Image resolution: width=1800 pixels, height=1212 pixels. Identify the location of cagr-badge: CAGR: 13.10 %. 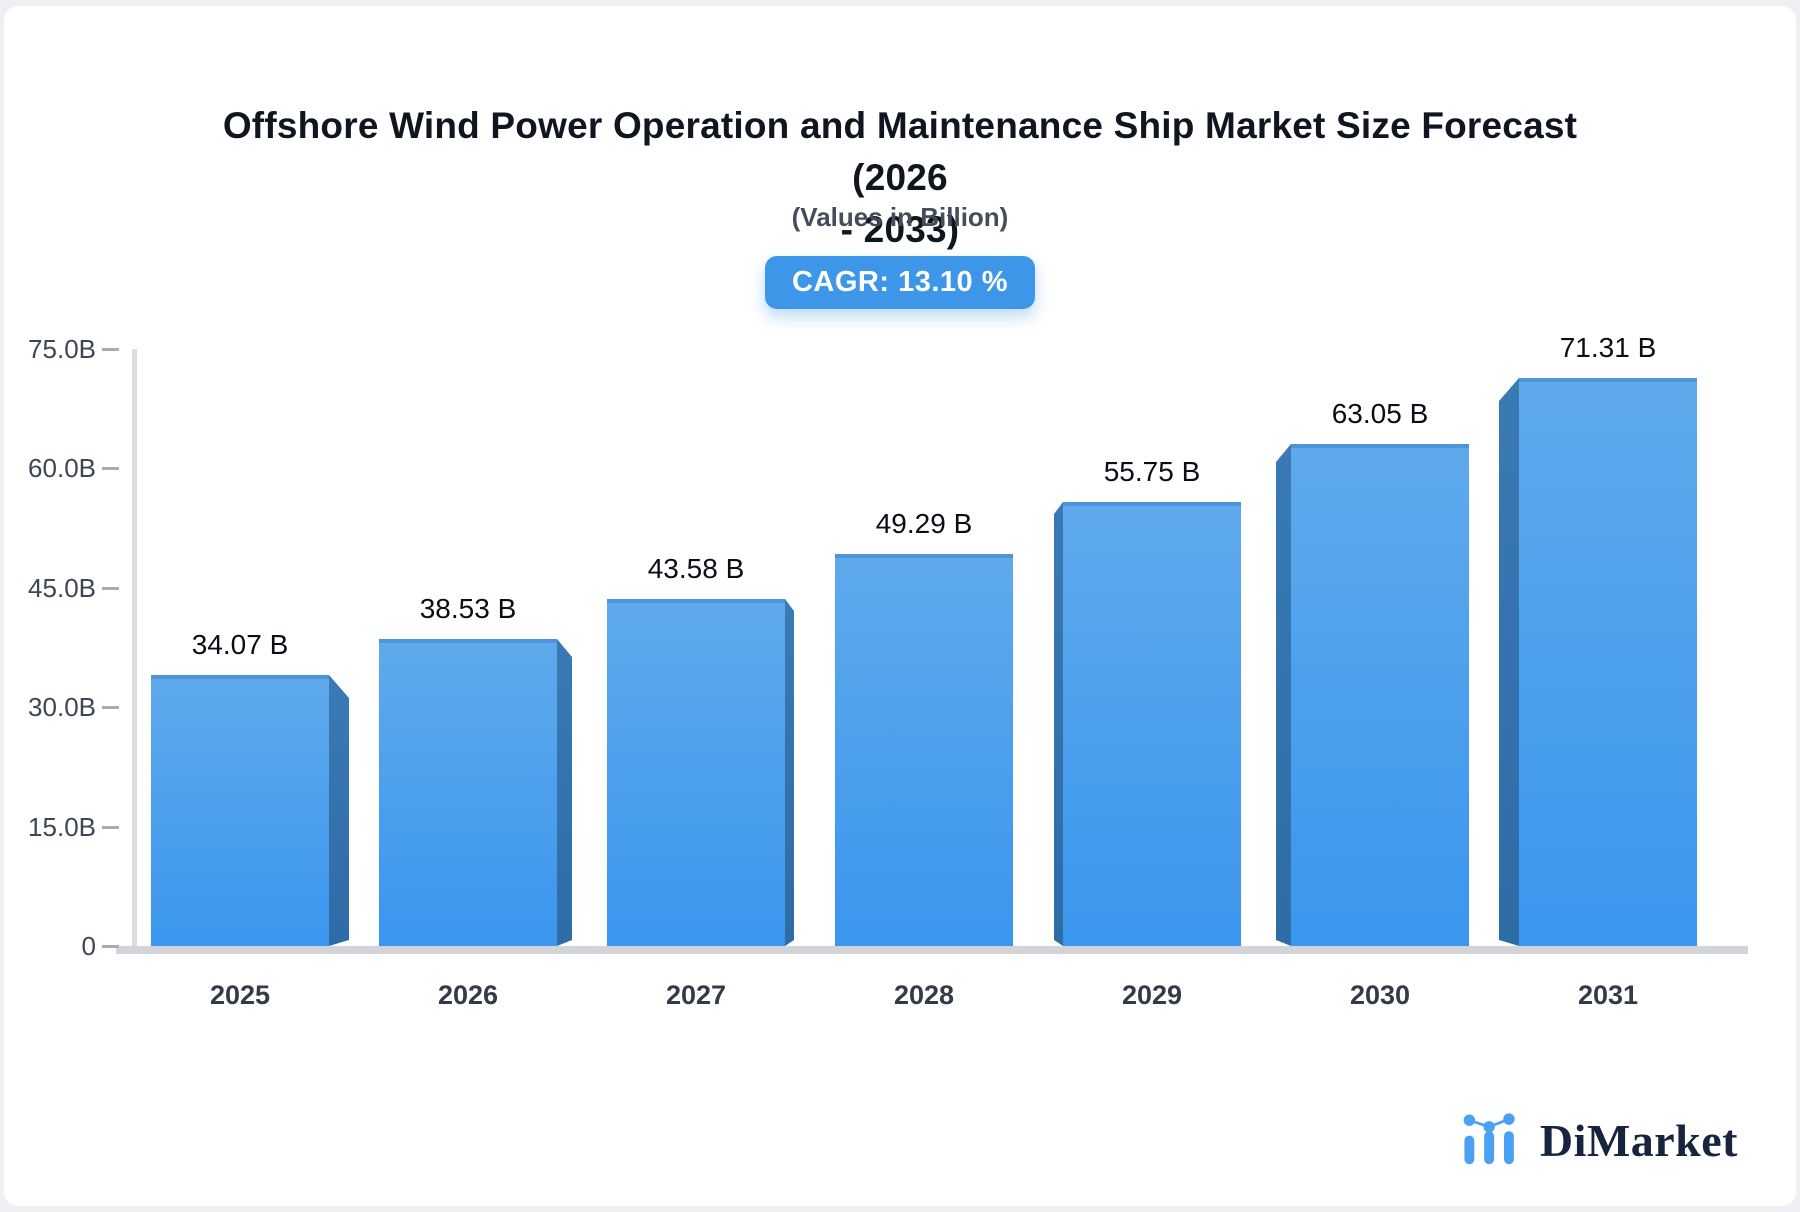
(899, 282).